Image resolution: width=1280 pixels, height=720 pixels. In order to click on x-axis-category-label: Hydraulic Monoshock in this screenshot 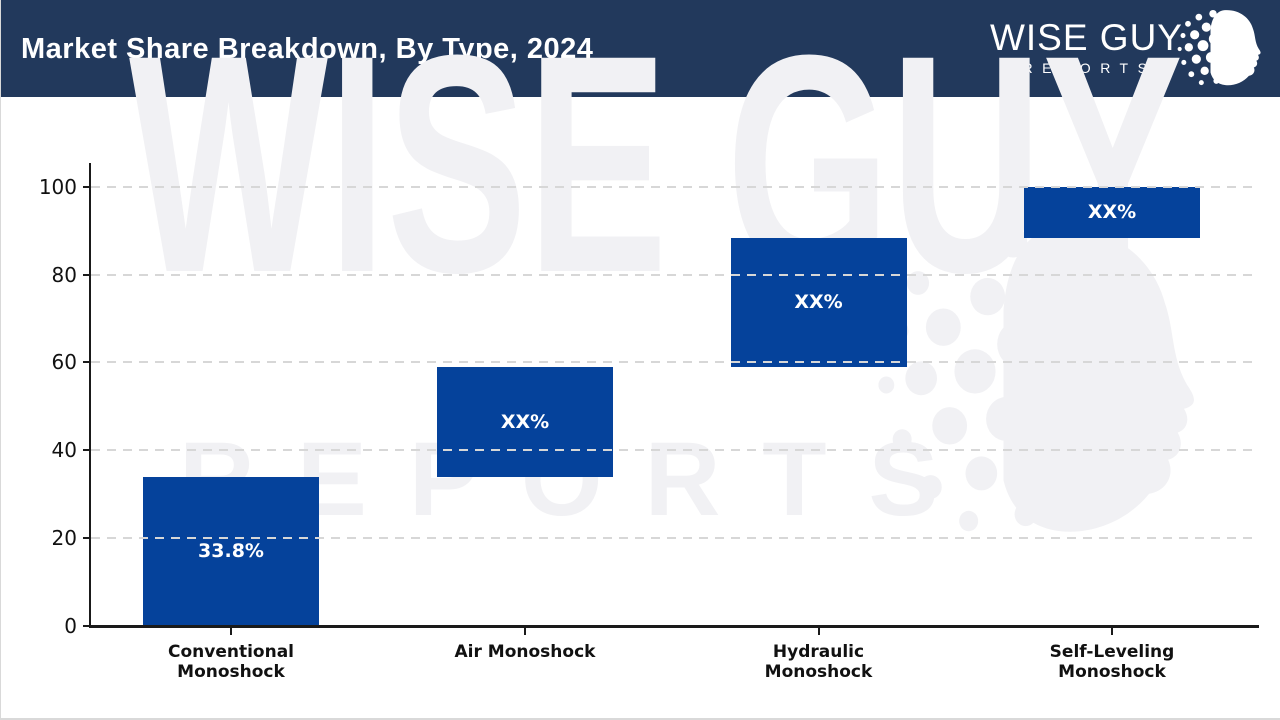, I will do `click(818, 661)`.